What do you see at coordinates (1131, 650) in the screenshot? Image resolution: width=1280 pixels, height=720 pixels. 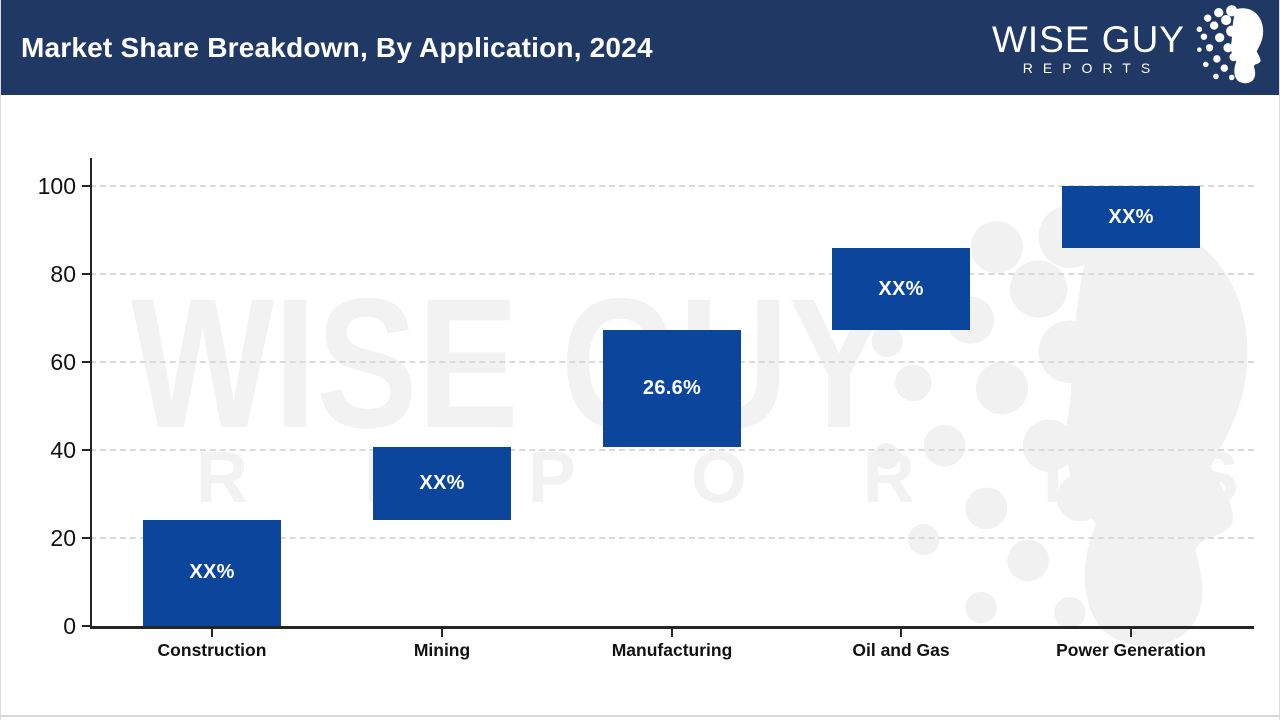 I see `x-category-label: Power Generation` at bounding box center [1131, 650].